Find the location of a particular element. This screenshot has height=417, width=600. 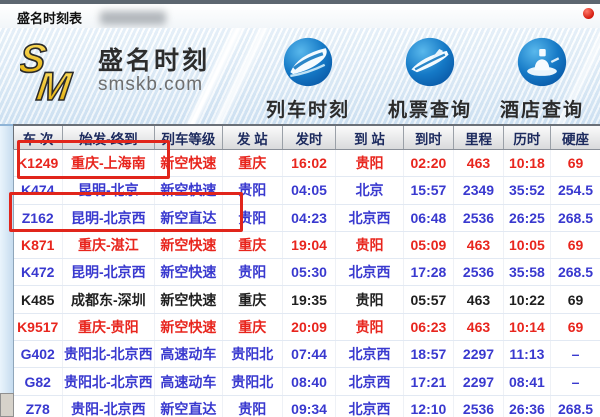

table-cell: 昆明-北京 is located at coordinates (108, 190).